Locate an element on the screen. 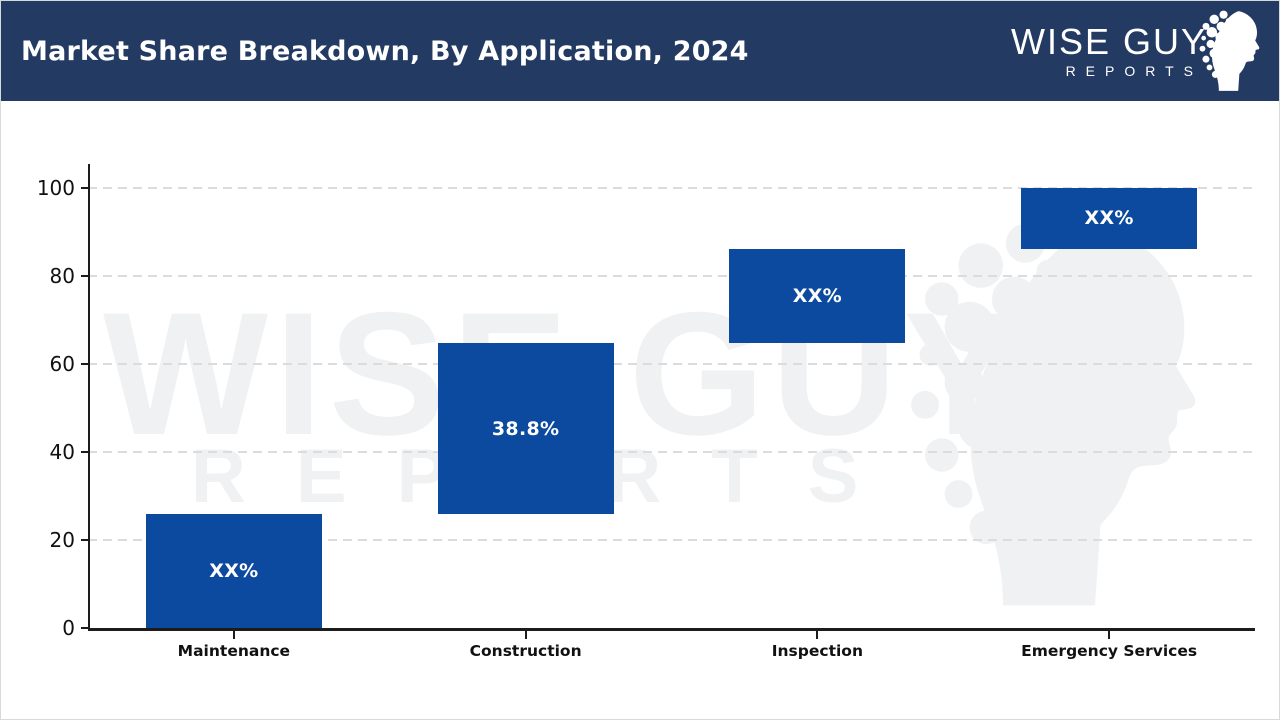 This screenshot has height=720, width=1280. logo-sub-text: REPORTS is located at coordinates (1134, 71).